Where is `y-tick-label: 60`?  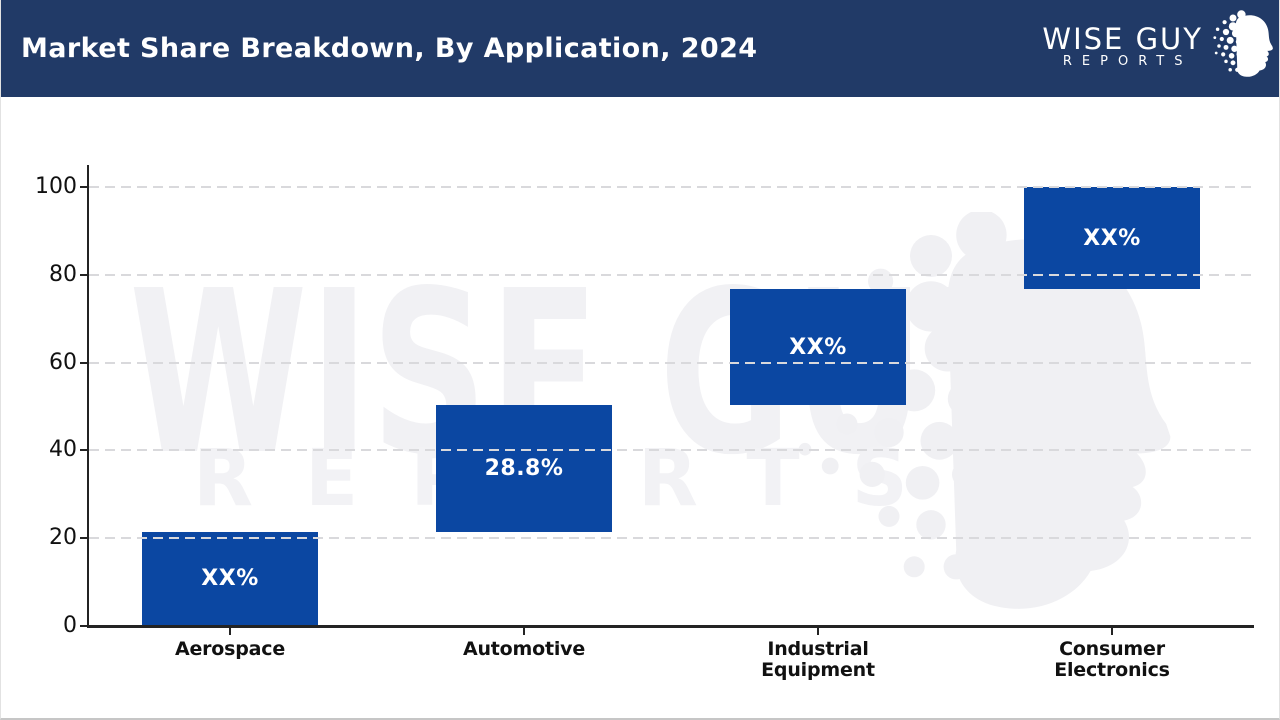 y-tick-label: 60 is located at coordinates (63, 362).